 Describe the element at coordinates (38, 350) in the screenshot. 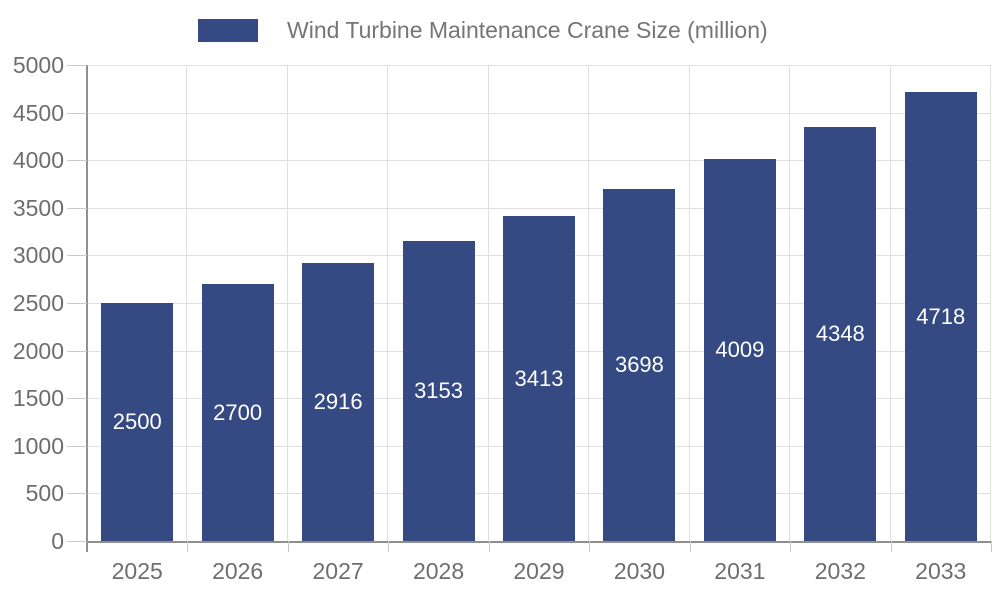

I see `y-axis-label: 2000` at that location.